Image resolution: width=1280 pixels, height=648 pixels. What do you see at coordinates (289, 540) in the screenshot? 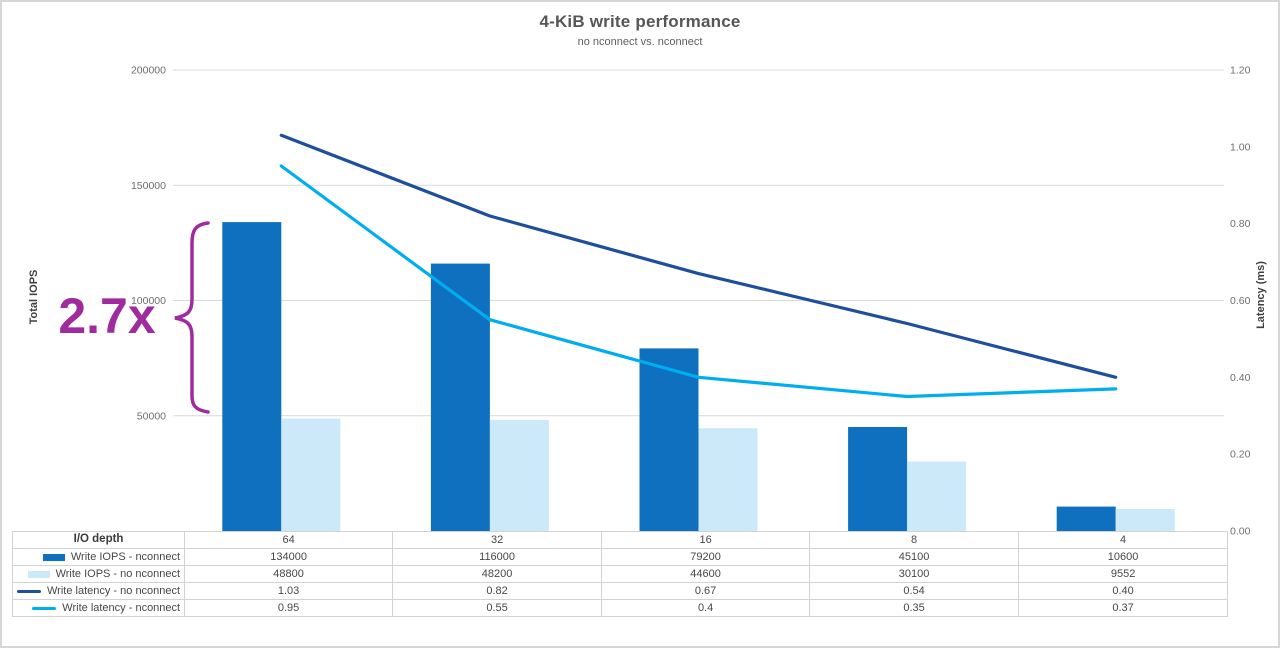
I see `category-cell: 64` at bounding box center [289, 540].